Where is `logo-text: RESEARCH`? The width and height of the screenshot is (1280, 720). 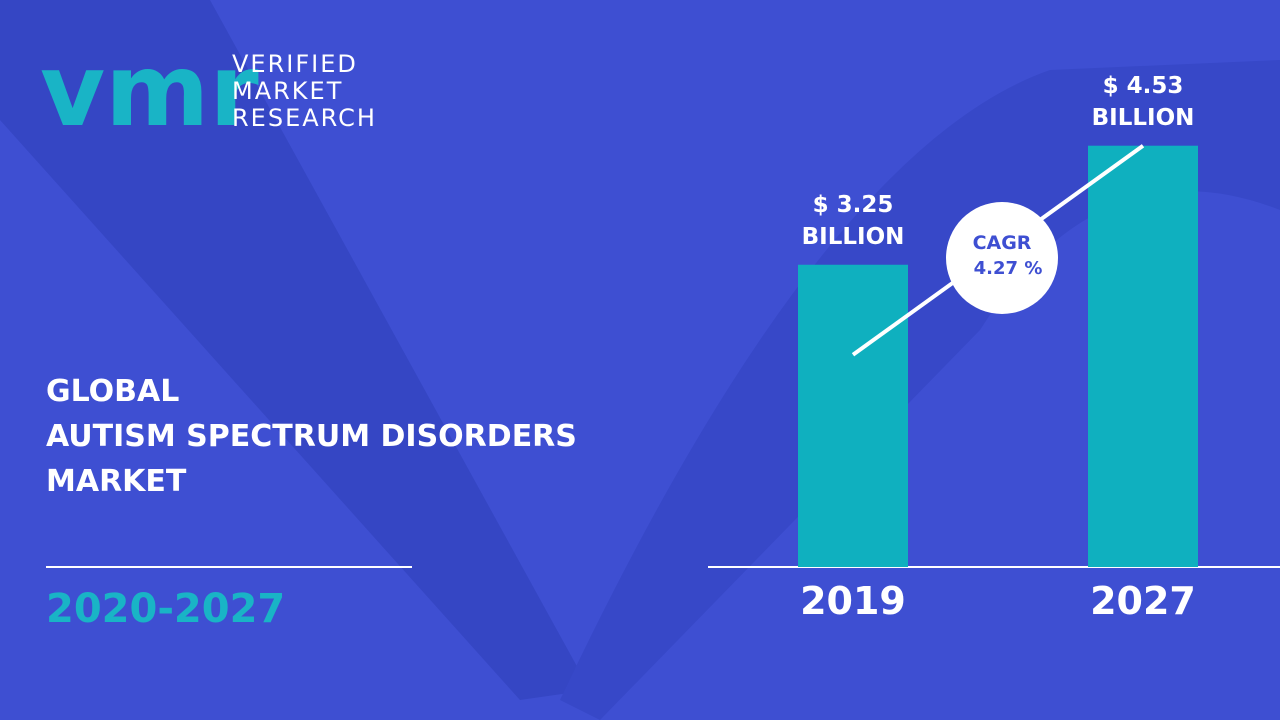 logo-text: RESEARCH is located at coordinates (304, 118).